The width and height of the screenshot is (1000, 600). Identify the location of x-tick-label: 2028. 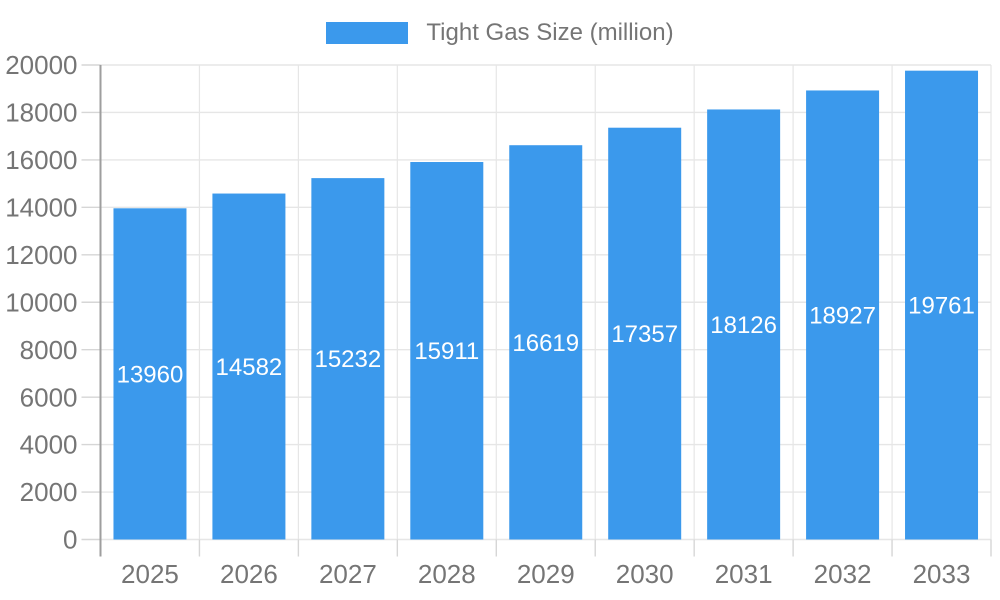
(447, 574).